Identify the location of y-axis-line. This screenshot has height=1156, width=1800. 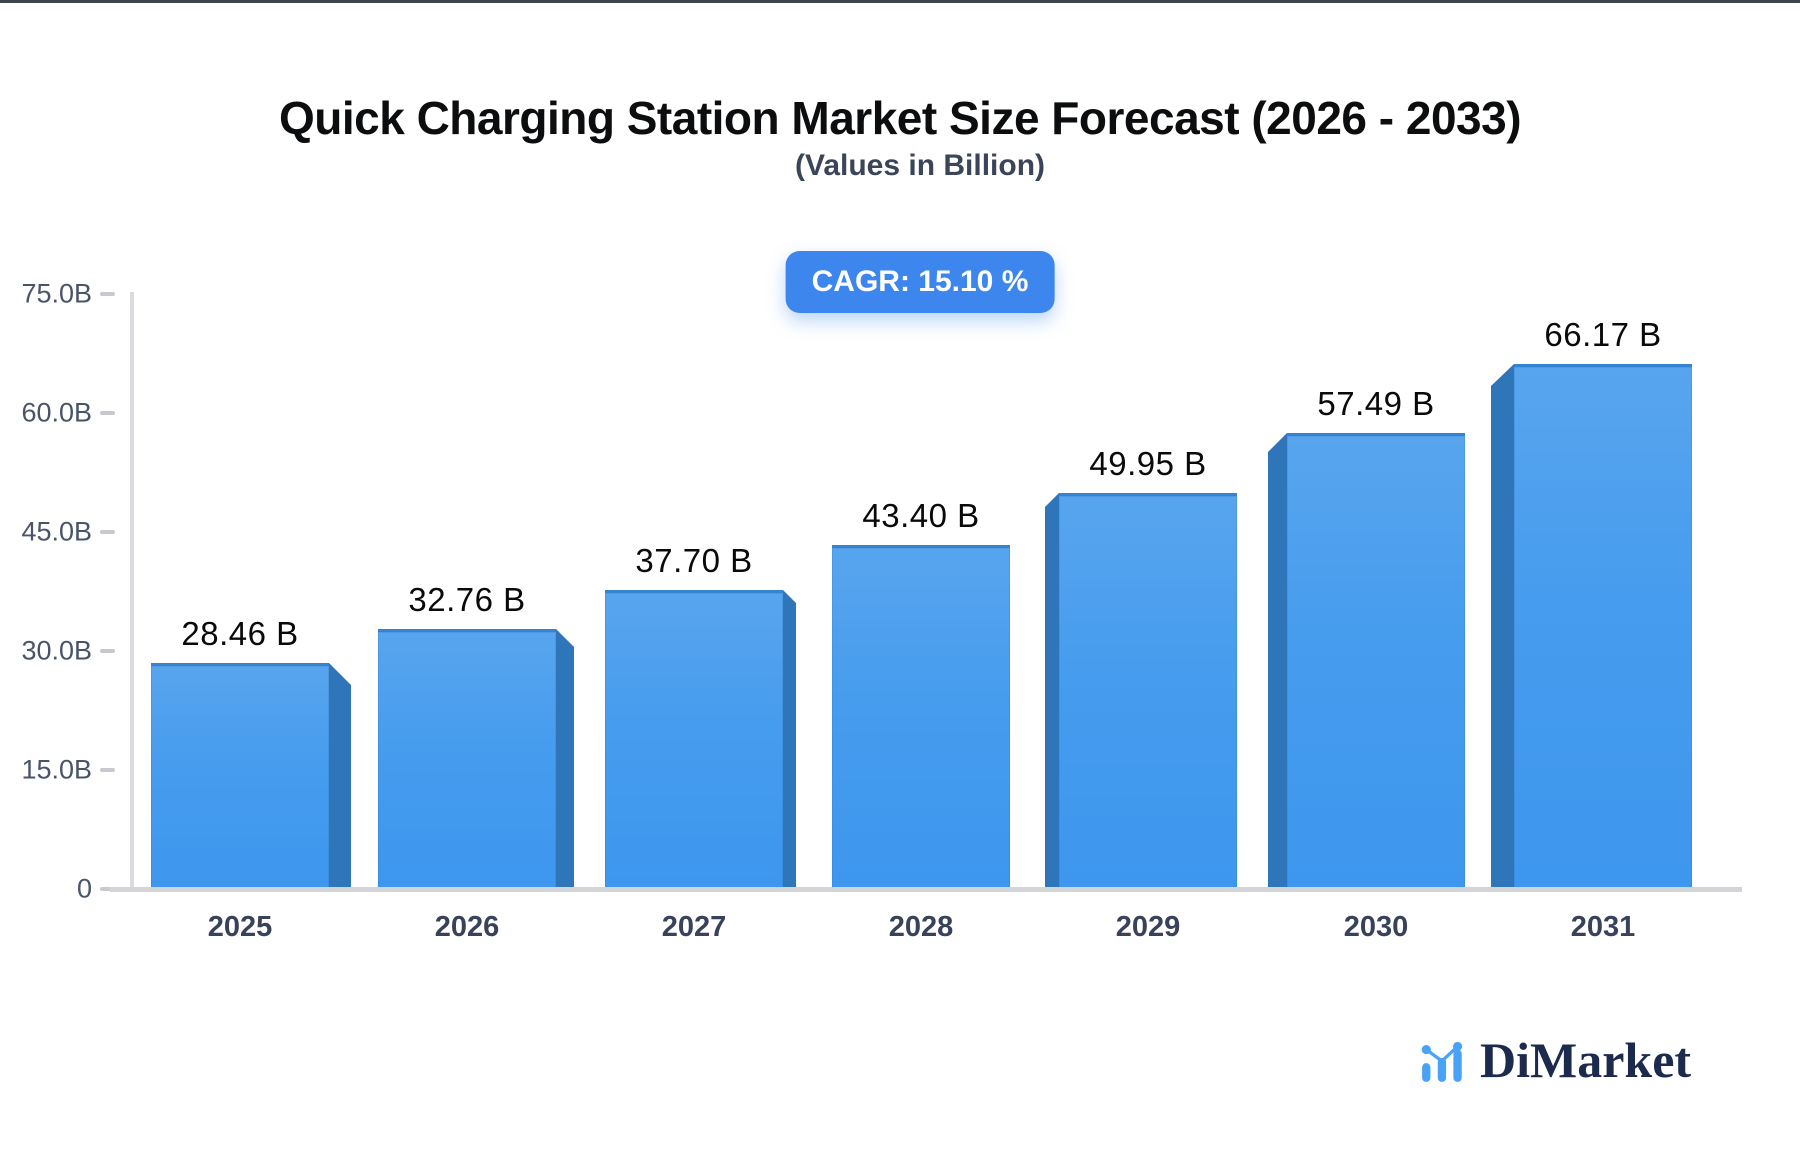
(132, 589).